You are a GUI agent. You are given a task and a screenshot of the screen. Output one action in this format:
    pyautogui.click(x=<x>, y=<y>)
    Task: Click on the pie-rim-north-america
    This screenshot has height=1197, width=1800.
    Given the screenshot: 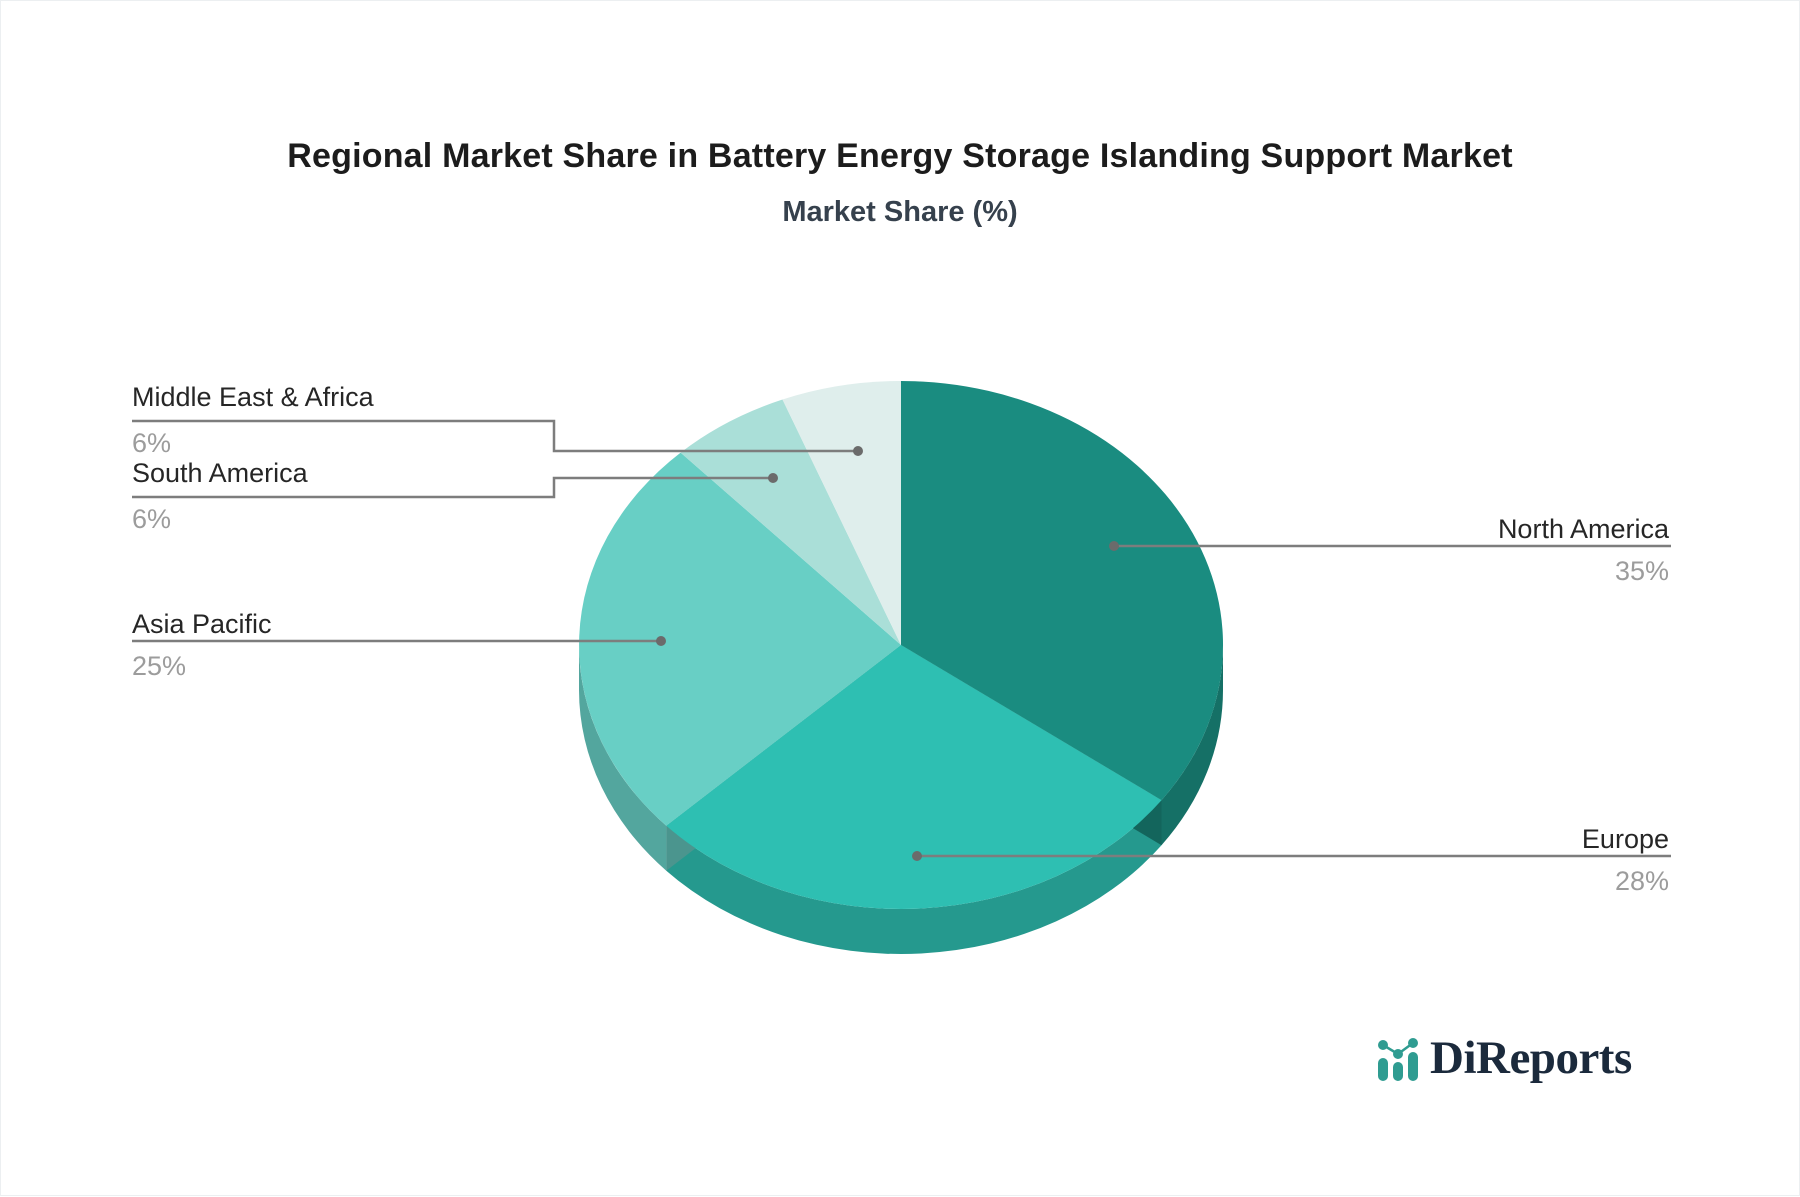 What is the action you would take?
    pyautogui.click(x=1192, y=745)
    